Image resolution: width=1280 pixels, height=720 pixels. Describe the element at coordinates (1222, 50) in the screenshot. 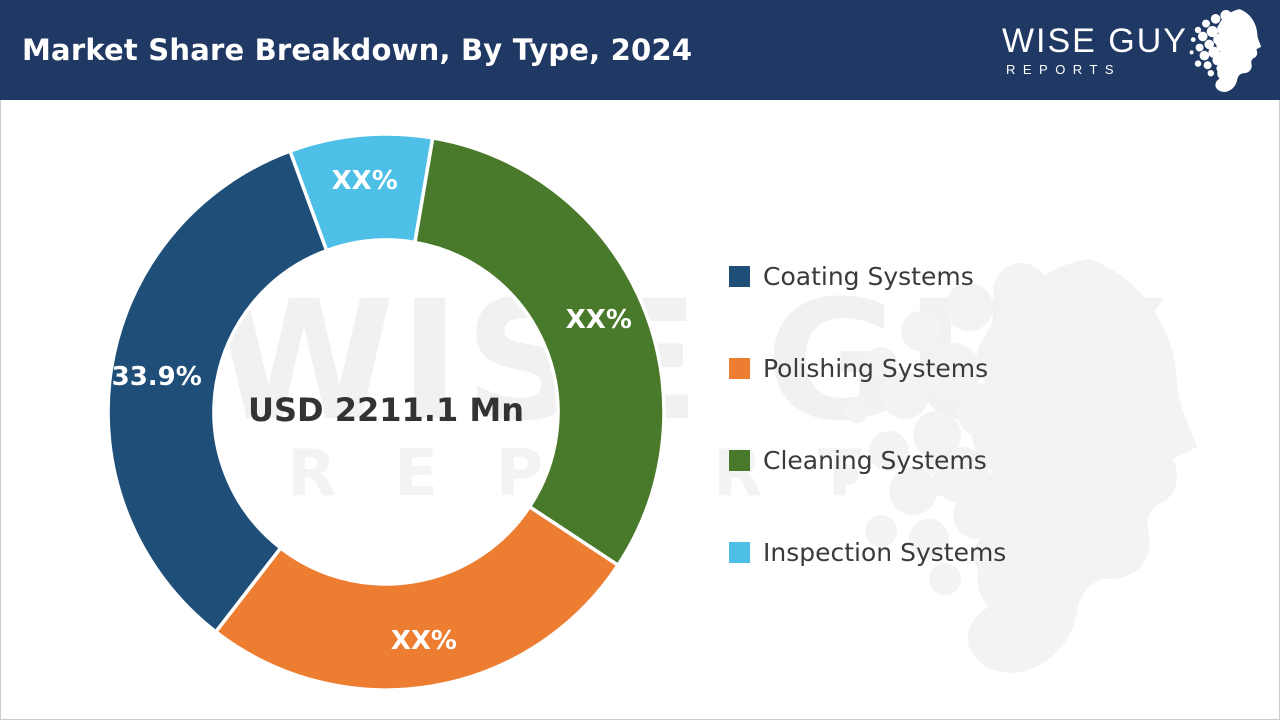

I see `wiseguy-head-icon` at that location.